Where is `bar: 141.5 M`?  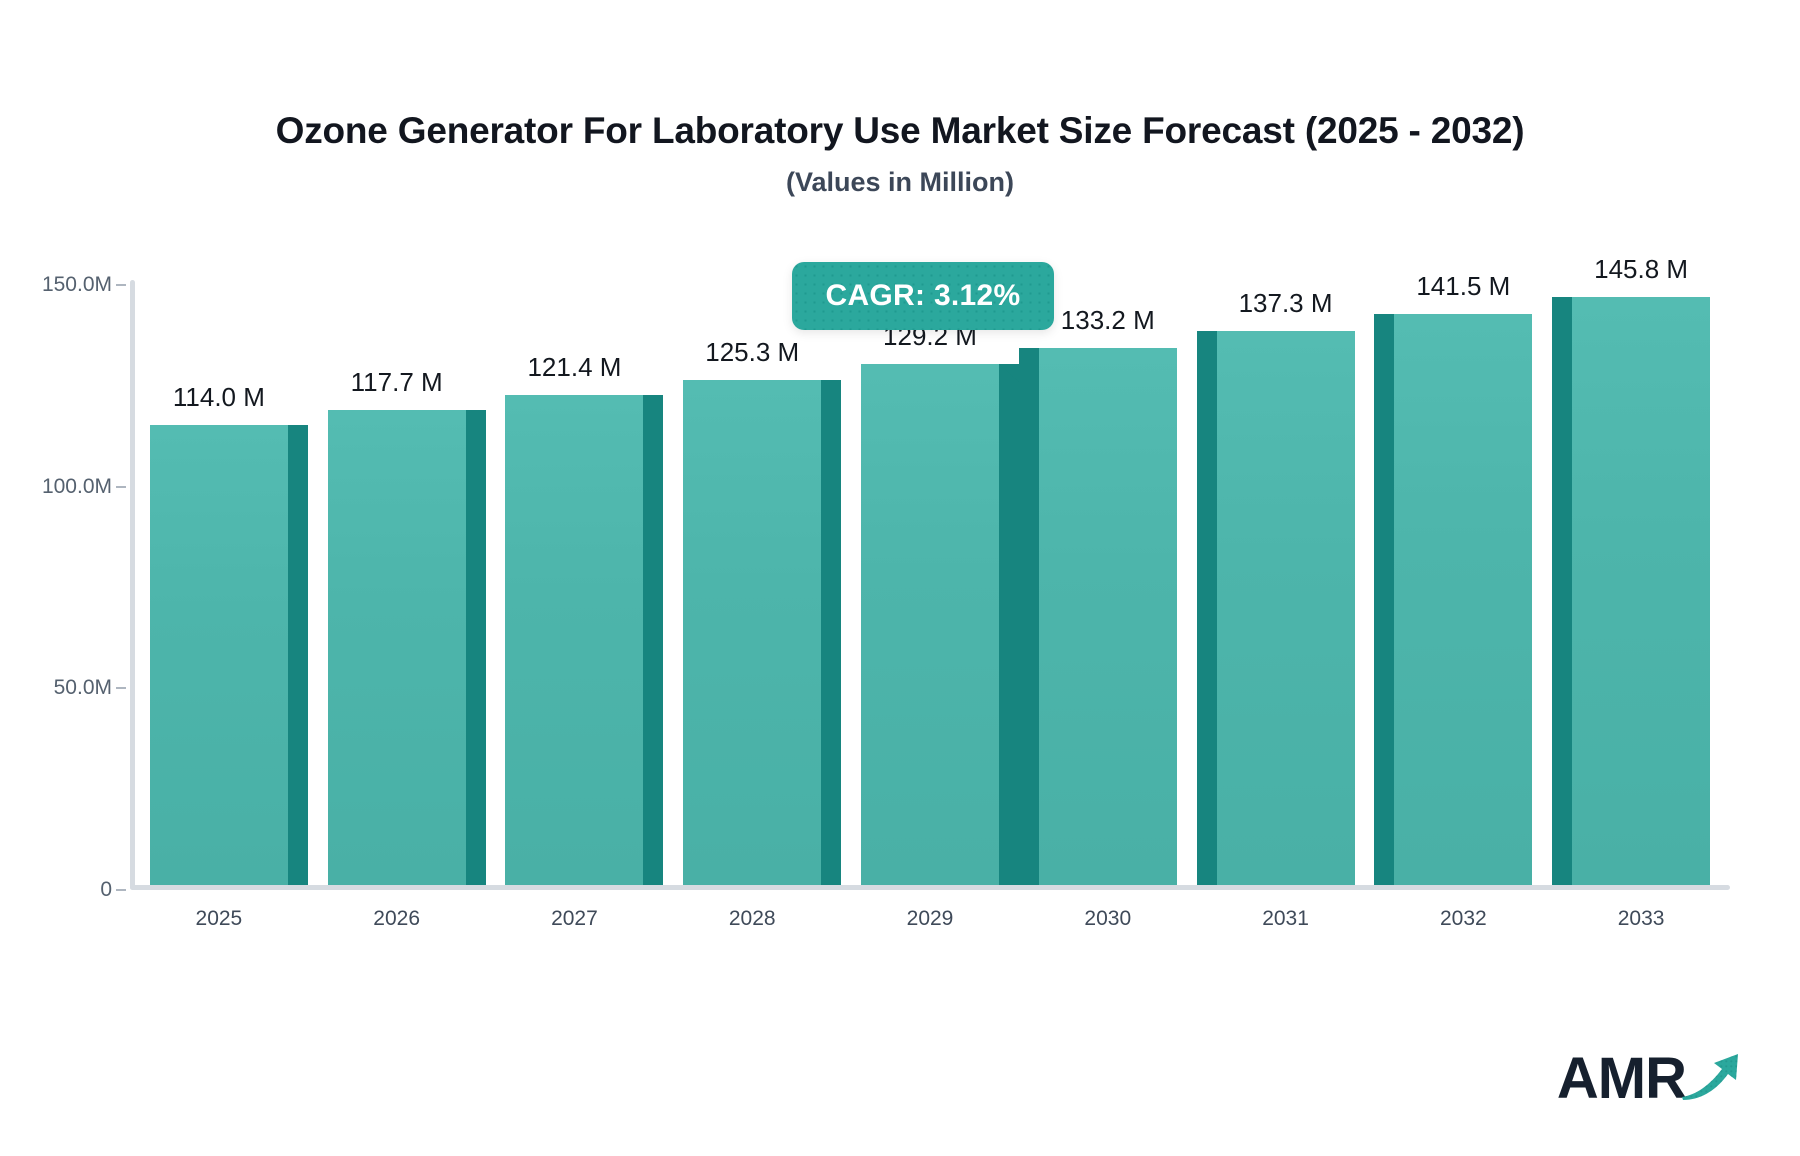
bar: 141.5 M is located at coordinates (1453, 578).